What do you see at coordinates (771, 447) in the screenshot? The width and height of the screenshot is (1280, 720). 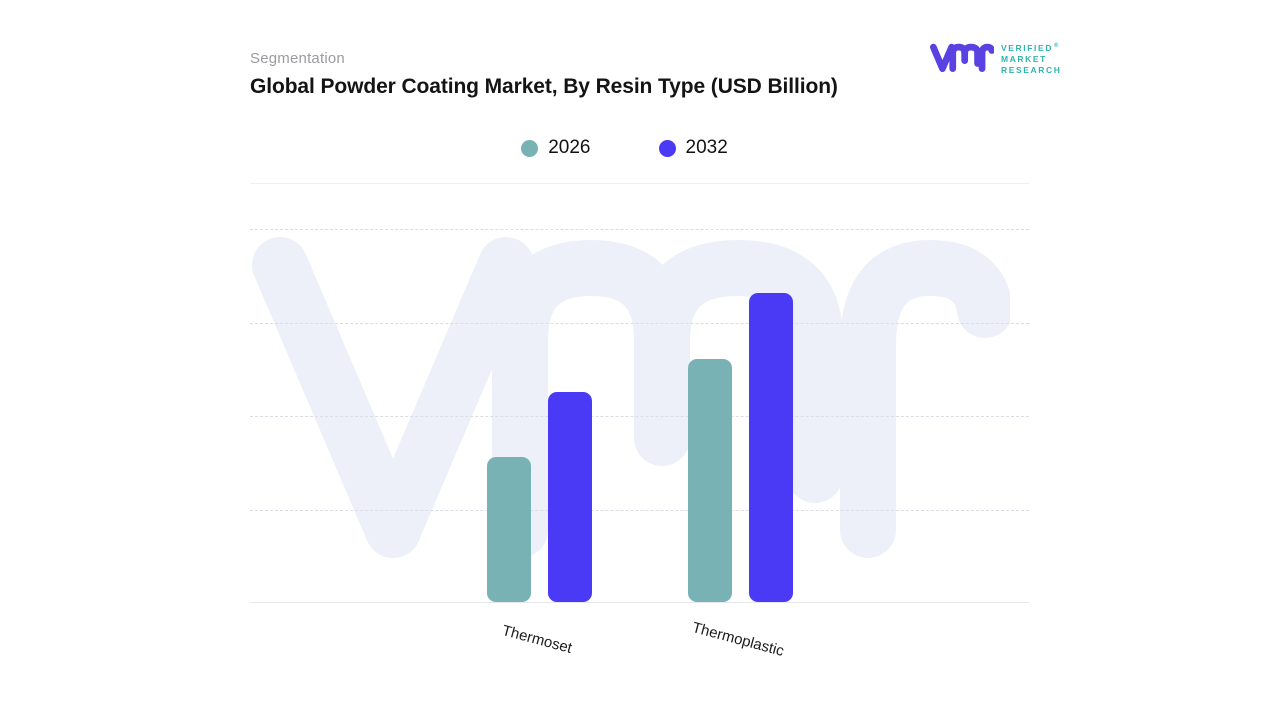 I see `bar-thermoplastic-2032` at bounding box center [771, 447].